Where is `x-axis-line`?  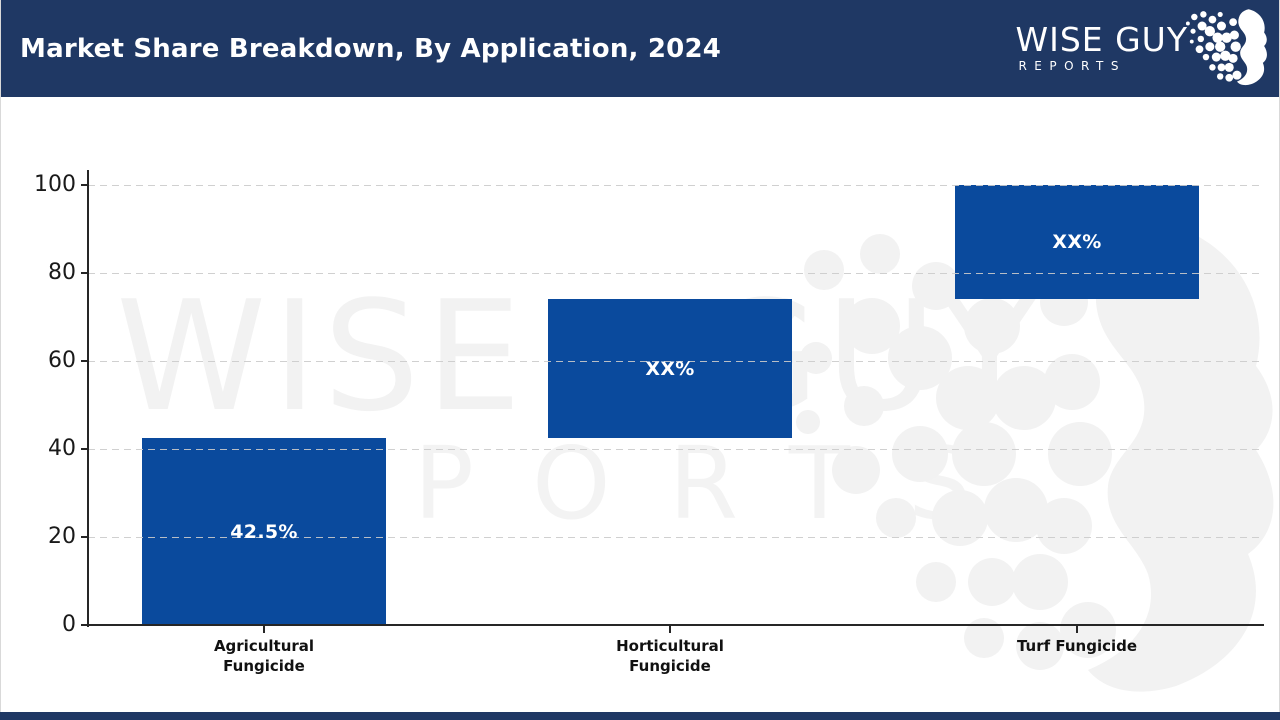
x-axis-line is located at coordinates (675, 625).